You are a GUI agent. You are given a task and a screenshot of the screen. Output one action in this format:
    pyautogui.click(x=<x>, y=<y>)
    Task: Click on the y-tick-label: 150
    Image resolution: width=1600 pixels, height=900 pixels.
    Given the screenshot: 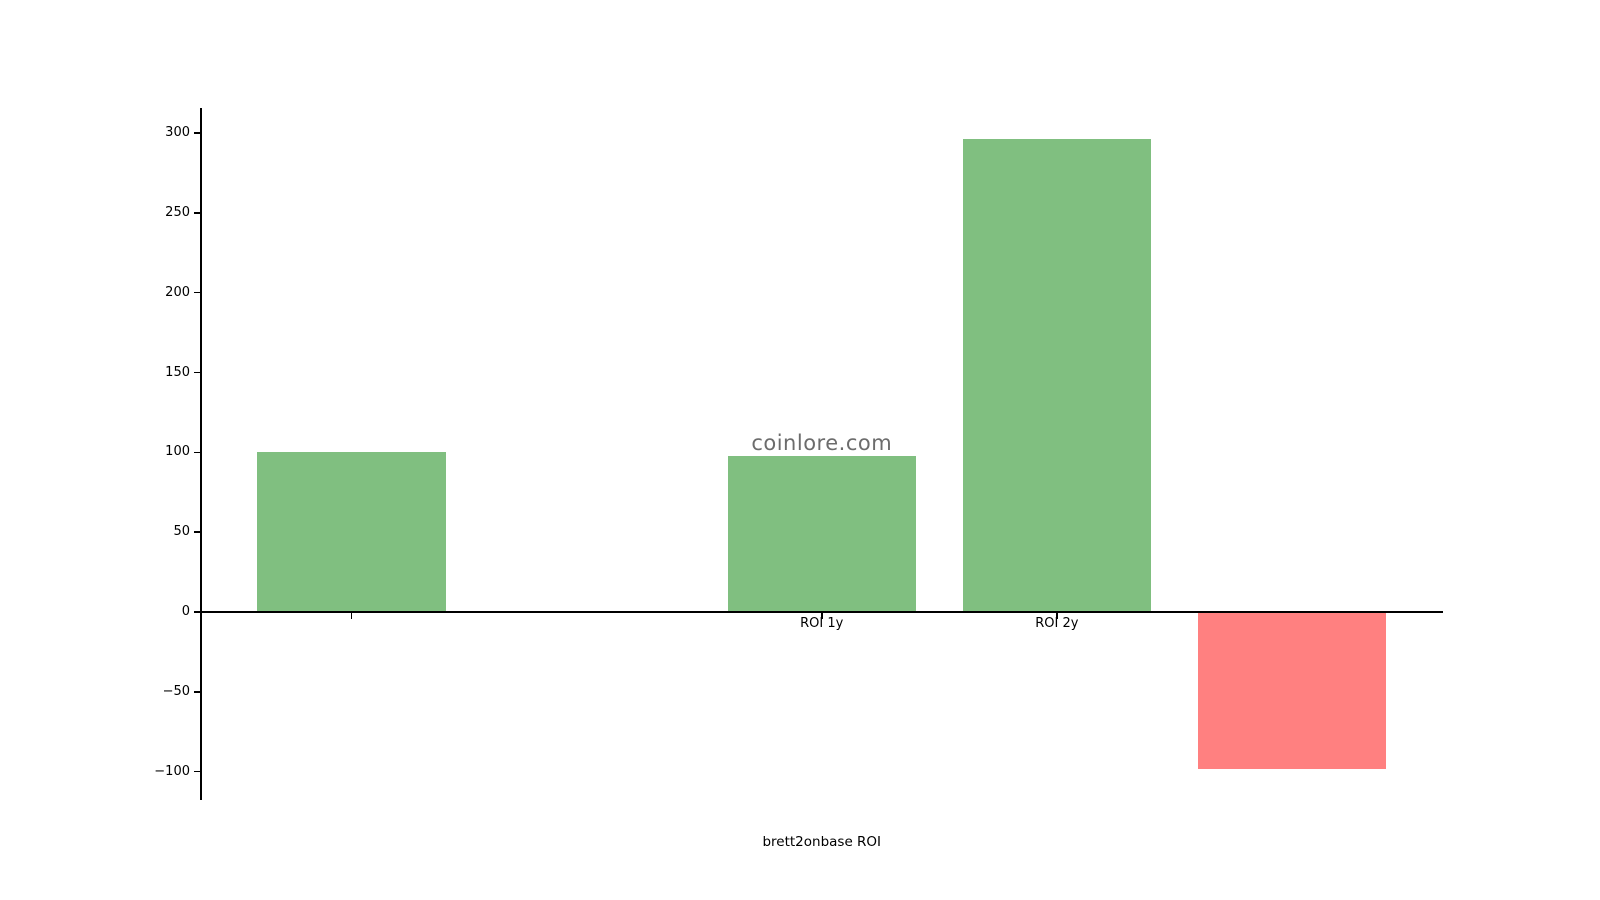 What is the action you would take?
    pyautogui.click(x=177, y=372)
    